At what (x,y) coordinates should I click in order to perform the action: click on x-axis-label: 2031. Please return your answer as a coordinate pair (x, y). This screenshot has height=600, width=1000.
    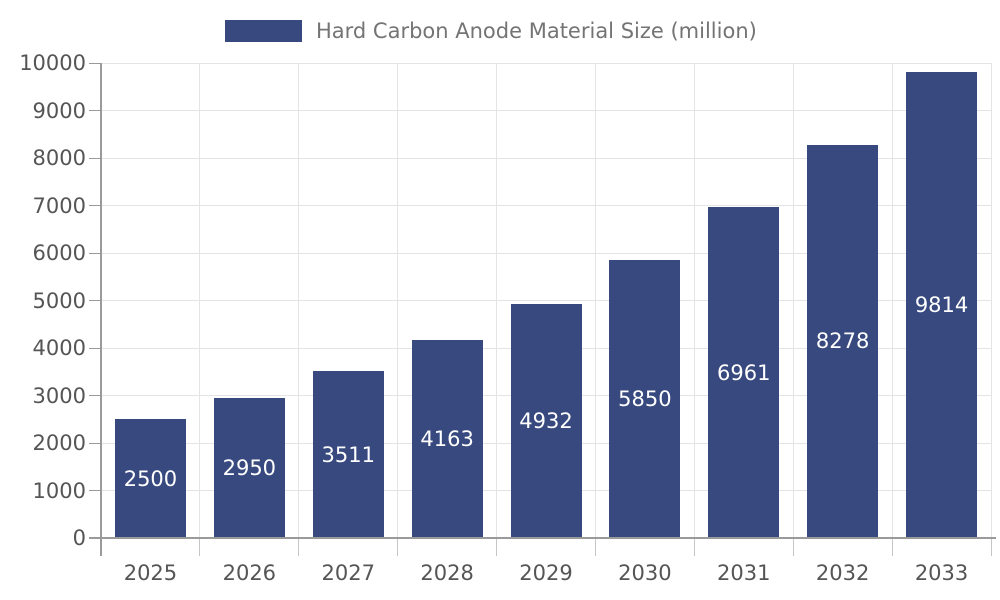
    Looking at the image, I should click on (744, 573).